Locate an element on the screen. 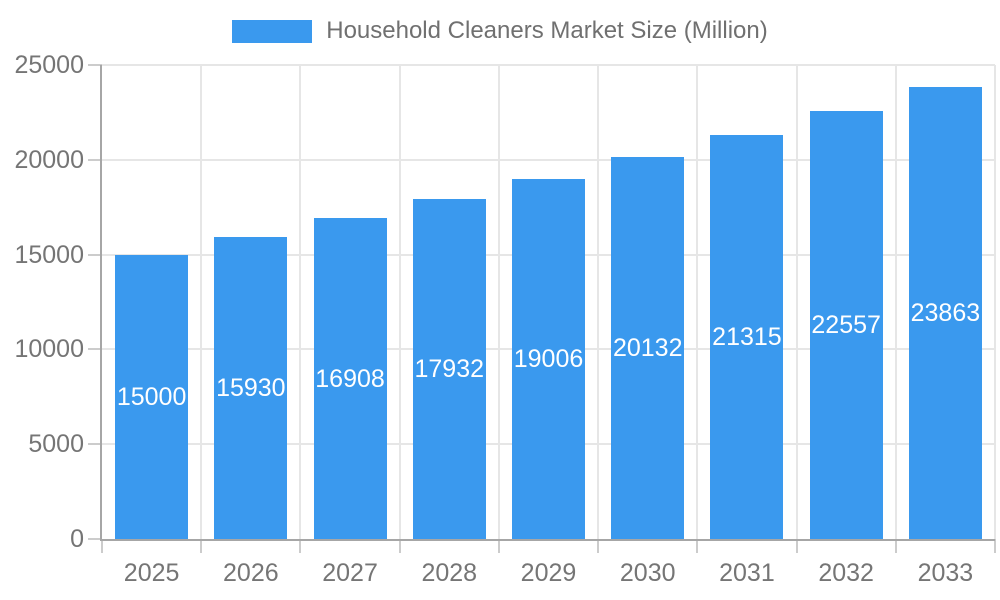 The width and height of the screenshot is (1000, 600). bar-value-label: 17932 is located at coordinates (449, 368).